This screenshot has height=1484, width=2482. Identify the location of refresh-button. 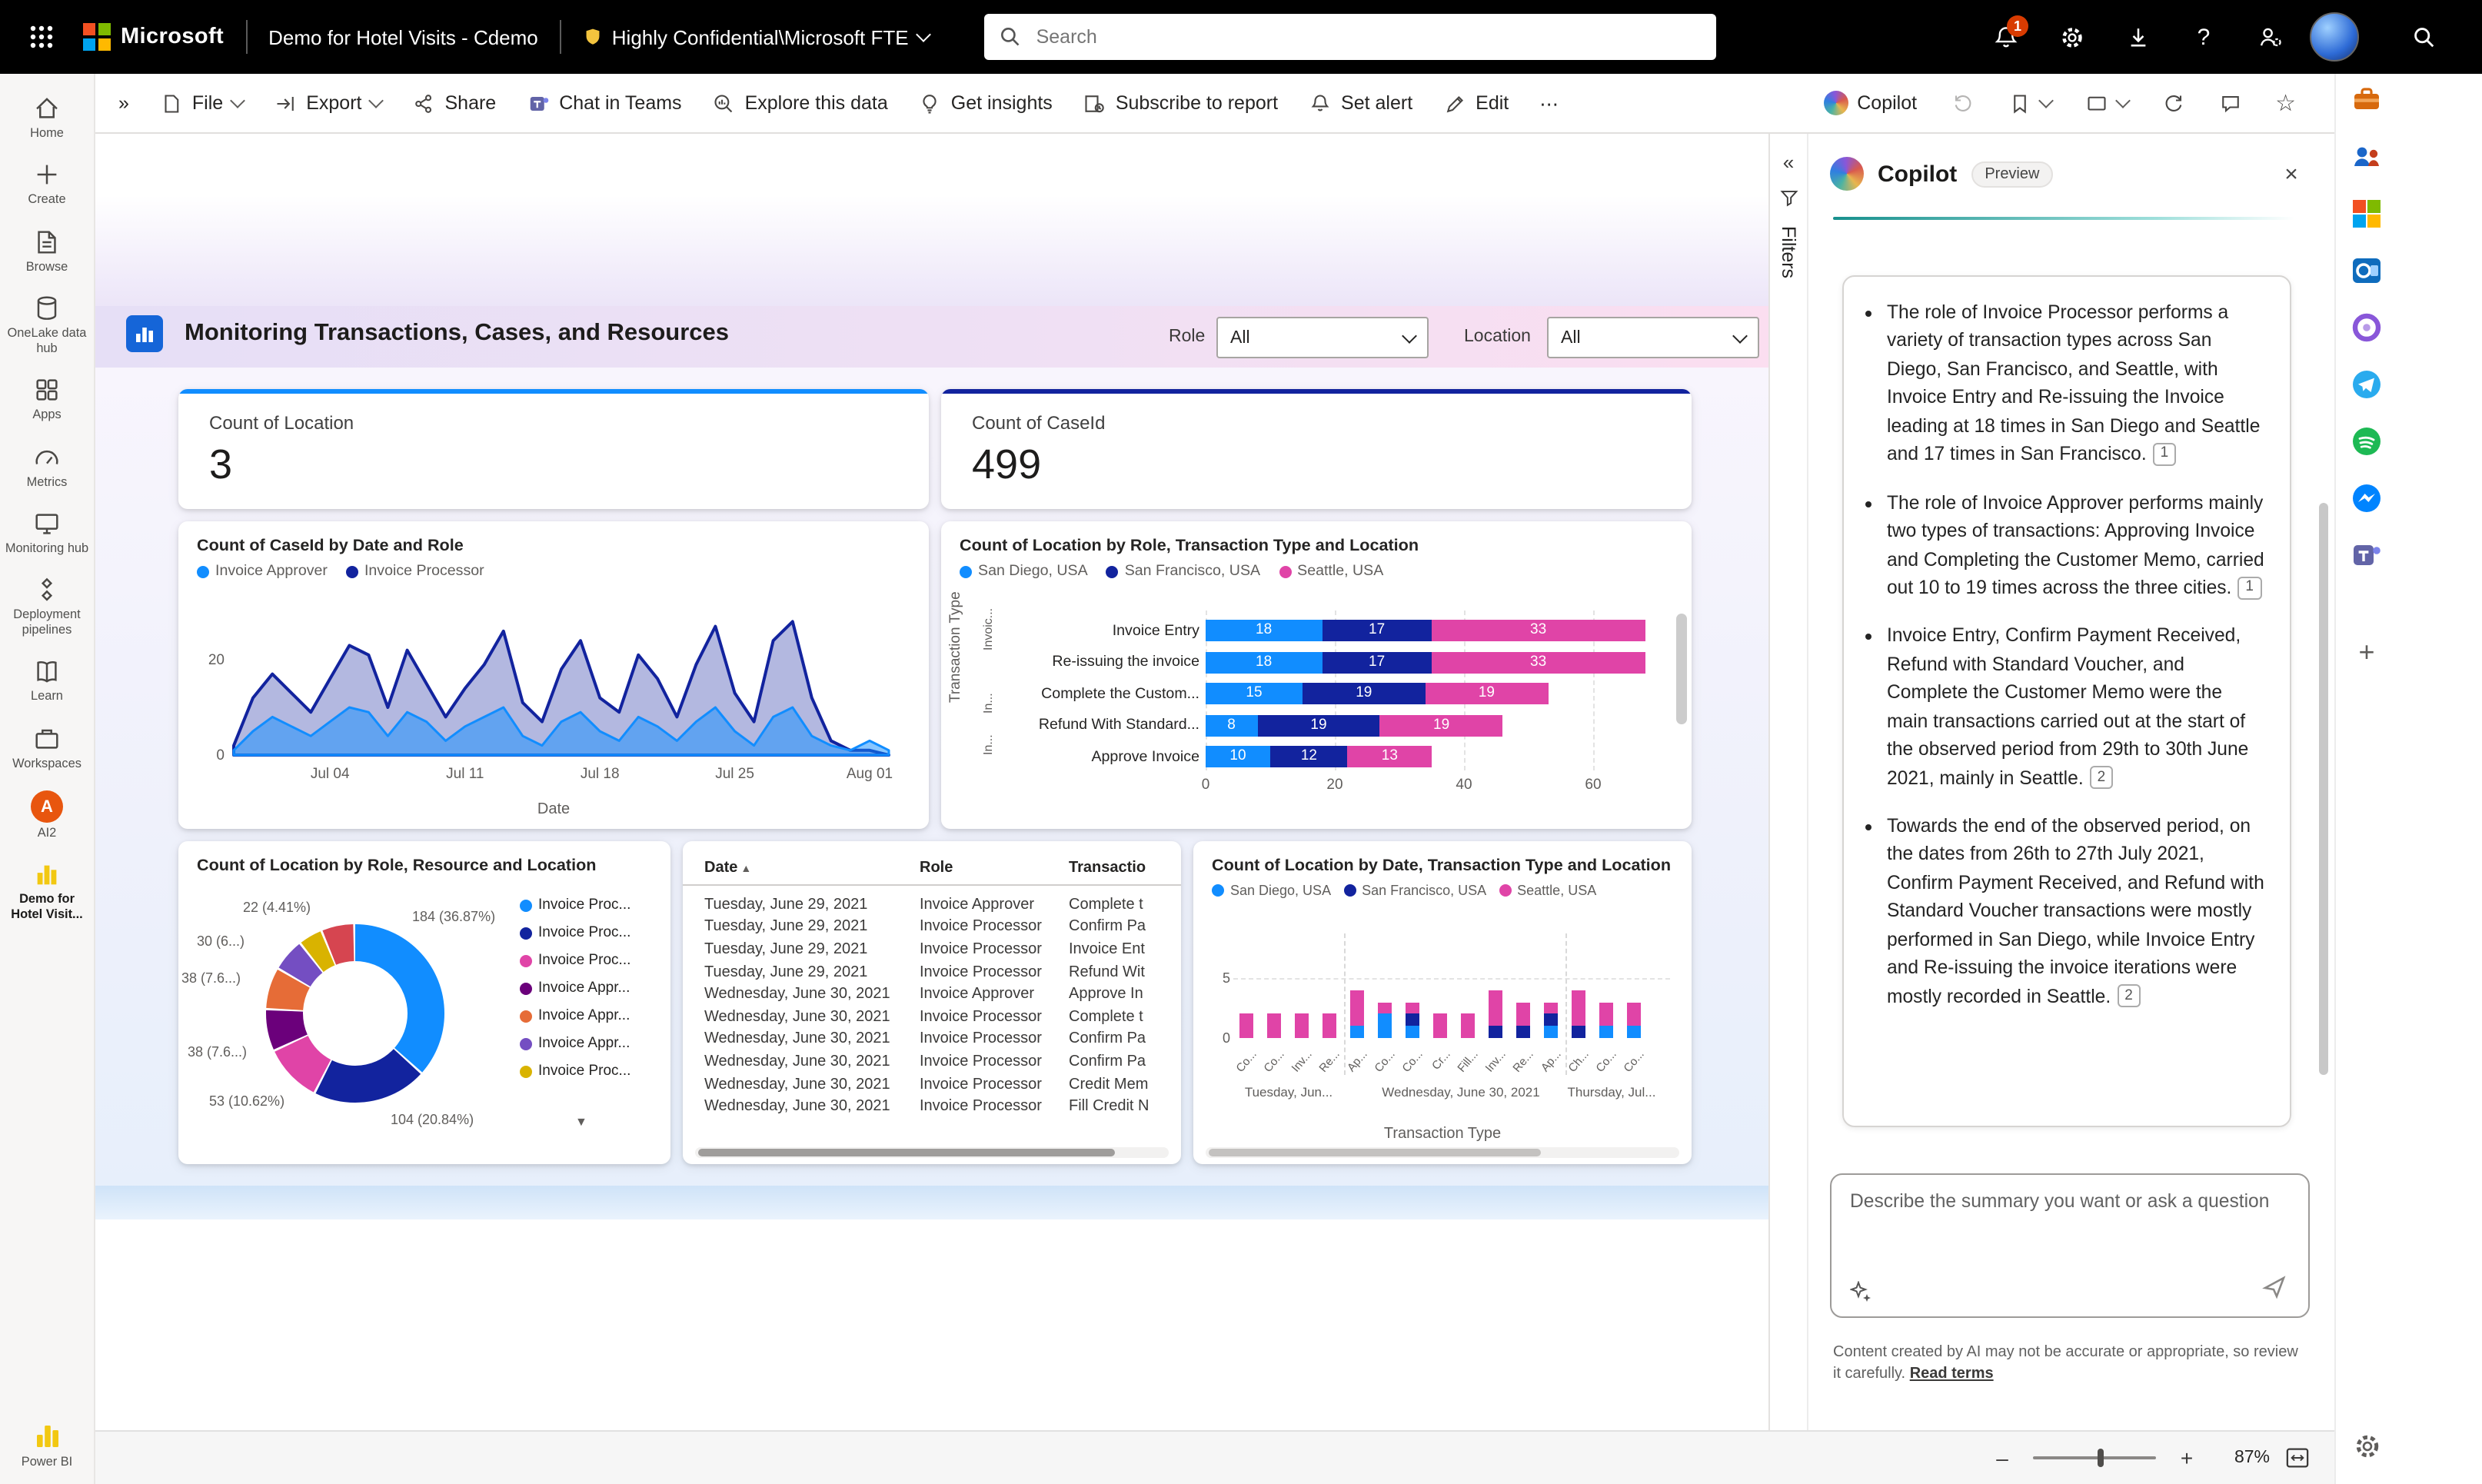
(2173, 103).